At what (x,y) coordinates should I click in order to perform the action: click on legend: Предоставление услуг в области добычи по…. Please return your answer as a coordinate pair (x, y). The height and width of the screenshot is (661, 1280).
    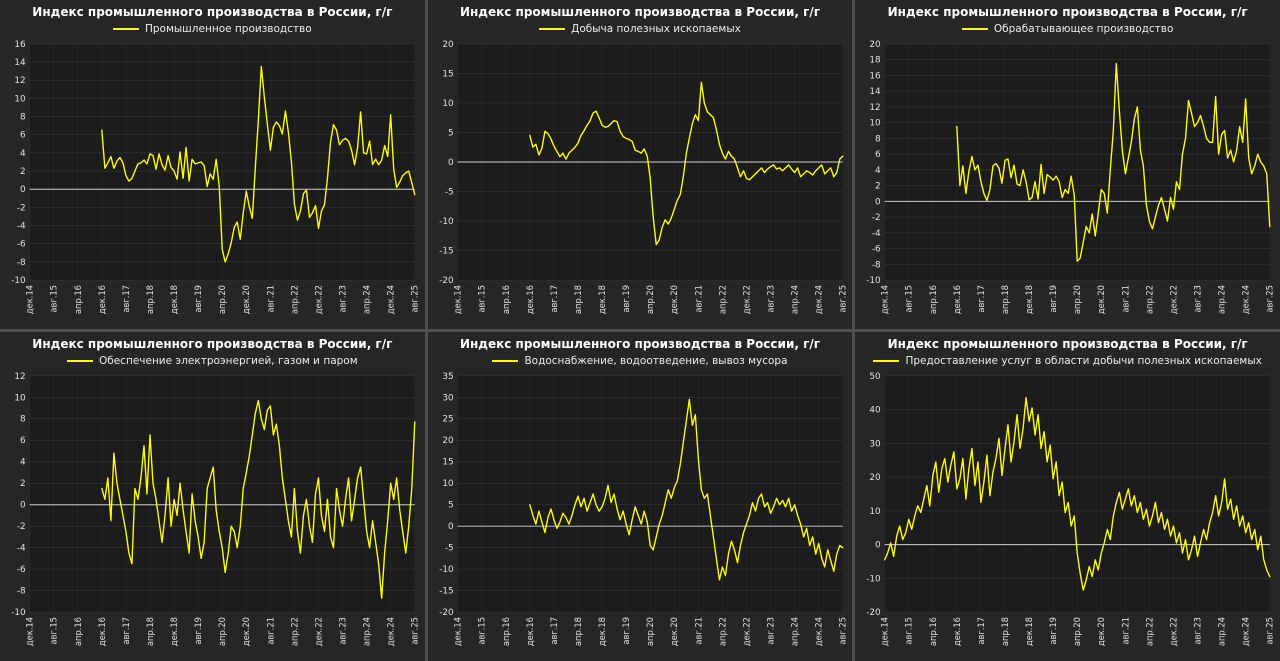
    Looking at the image, I should click on (1067, 361).